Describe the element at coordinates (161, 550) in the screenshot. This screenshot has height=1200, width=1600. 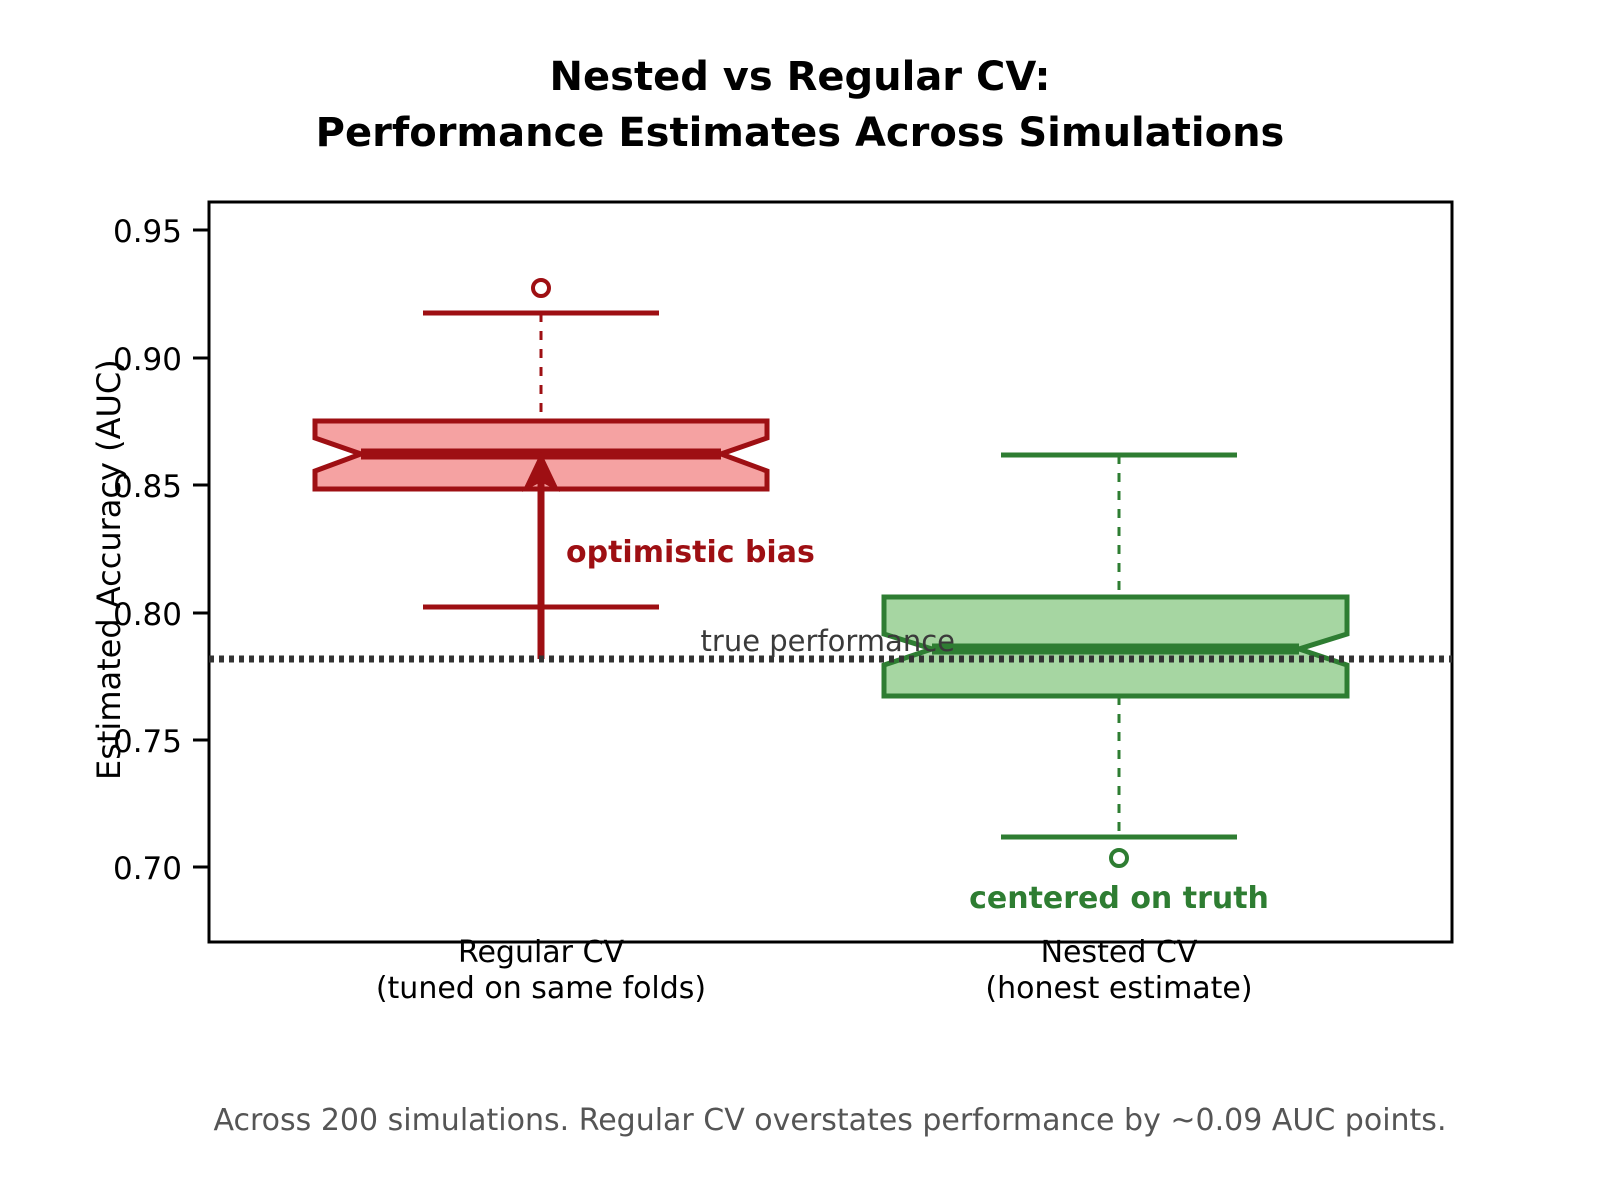
I see `y-axis-ticks: 0.95 0.90 0.85 0.80 0.75 0.70` at that location.